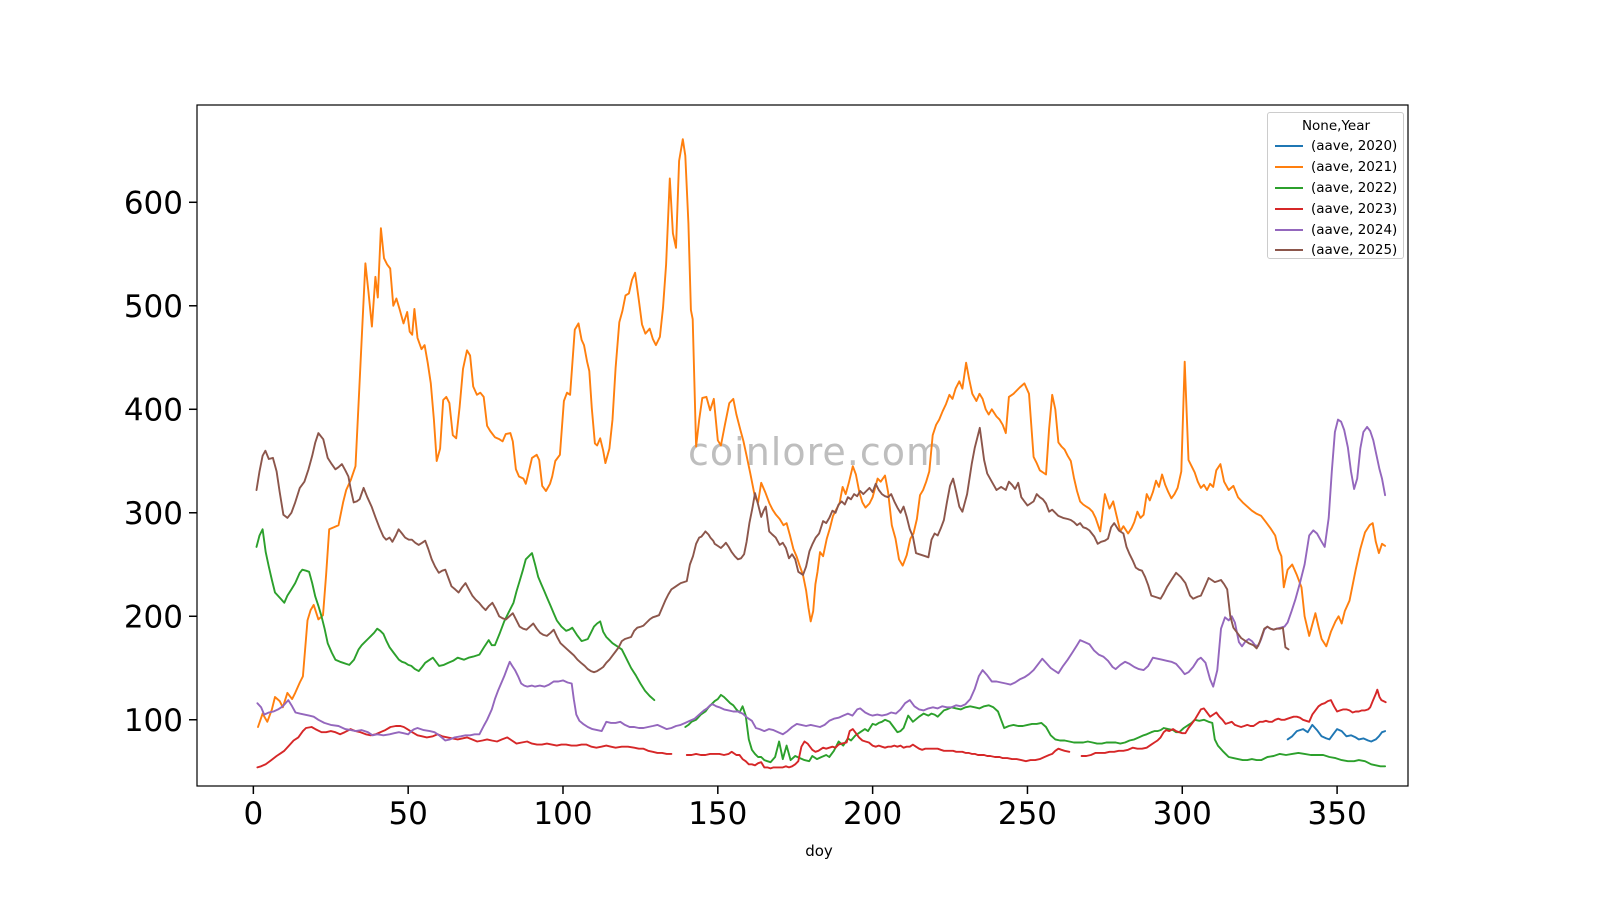  I want to click on legend-item: (aave, 2024), so click(1336, 229).